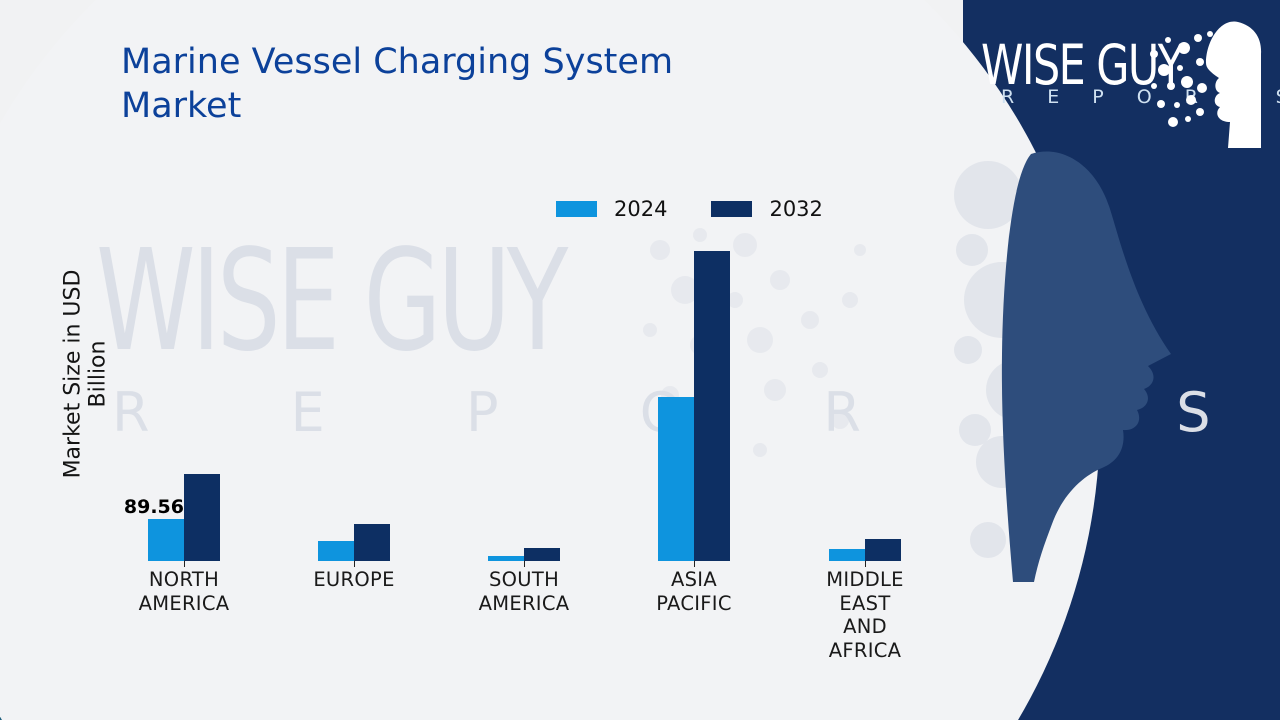 The image size is (1280, 720). I want to click on title-line-2: Market, so click(181, 106).